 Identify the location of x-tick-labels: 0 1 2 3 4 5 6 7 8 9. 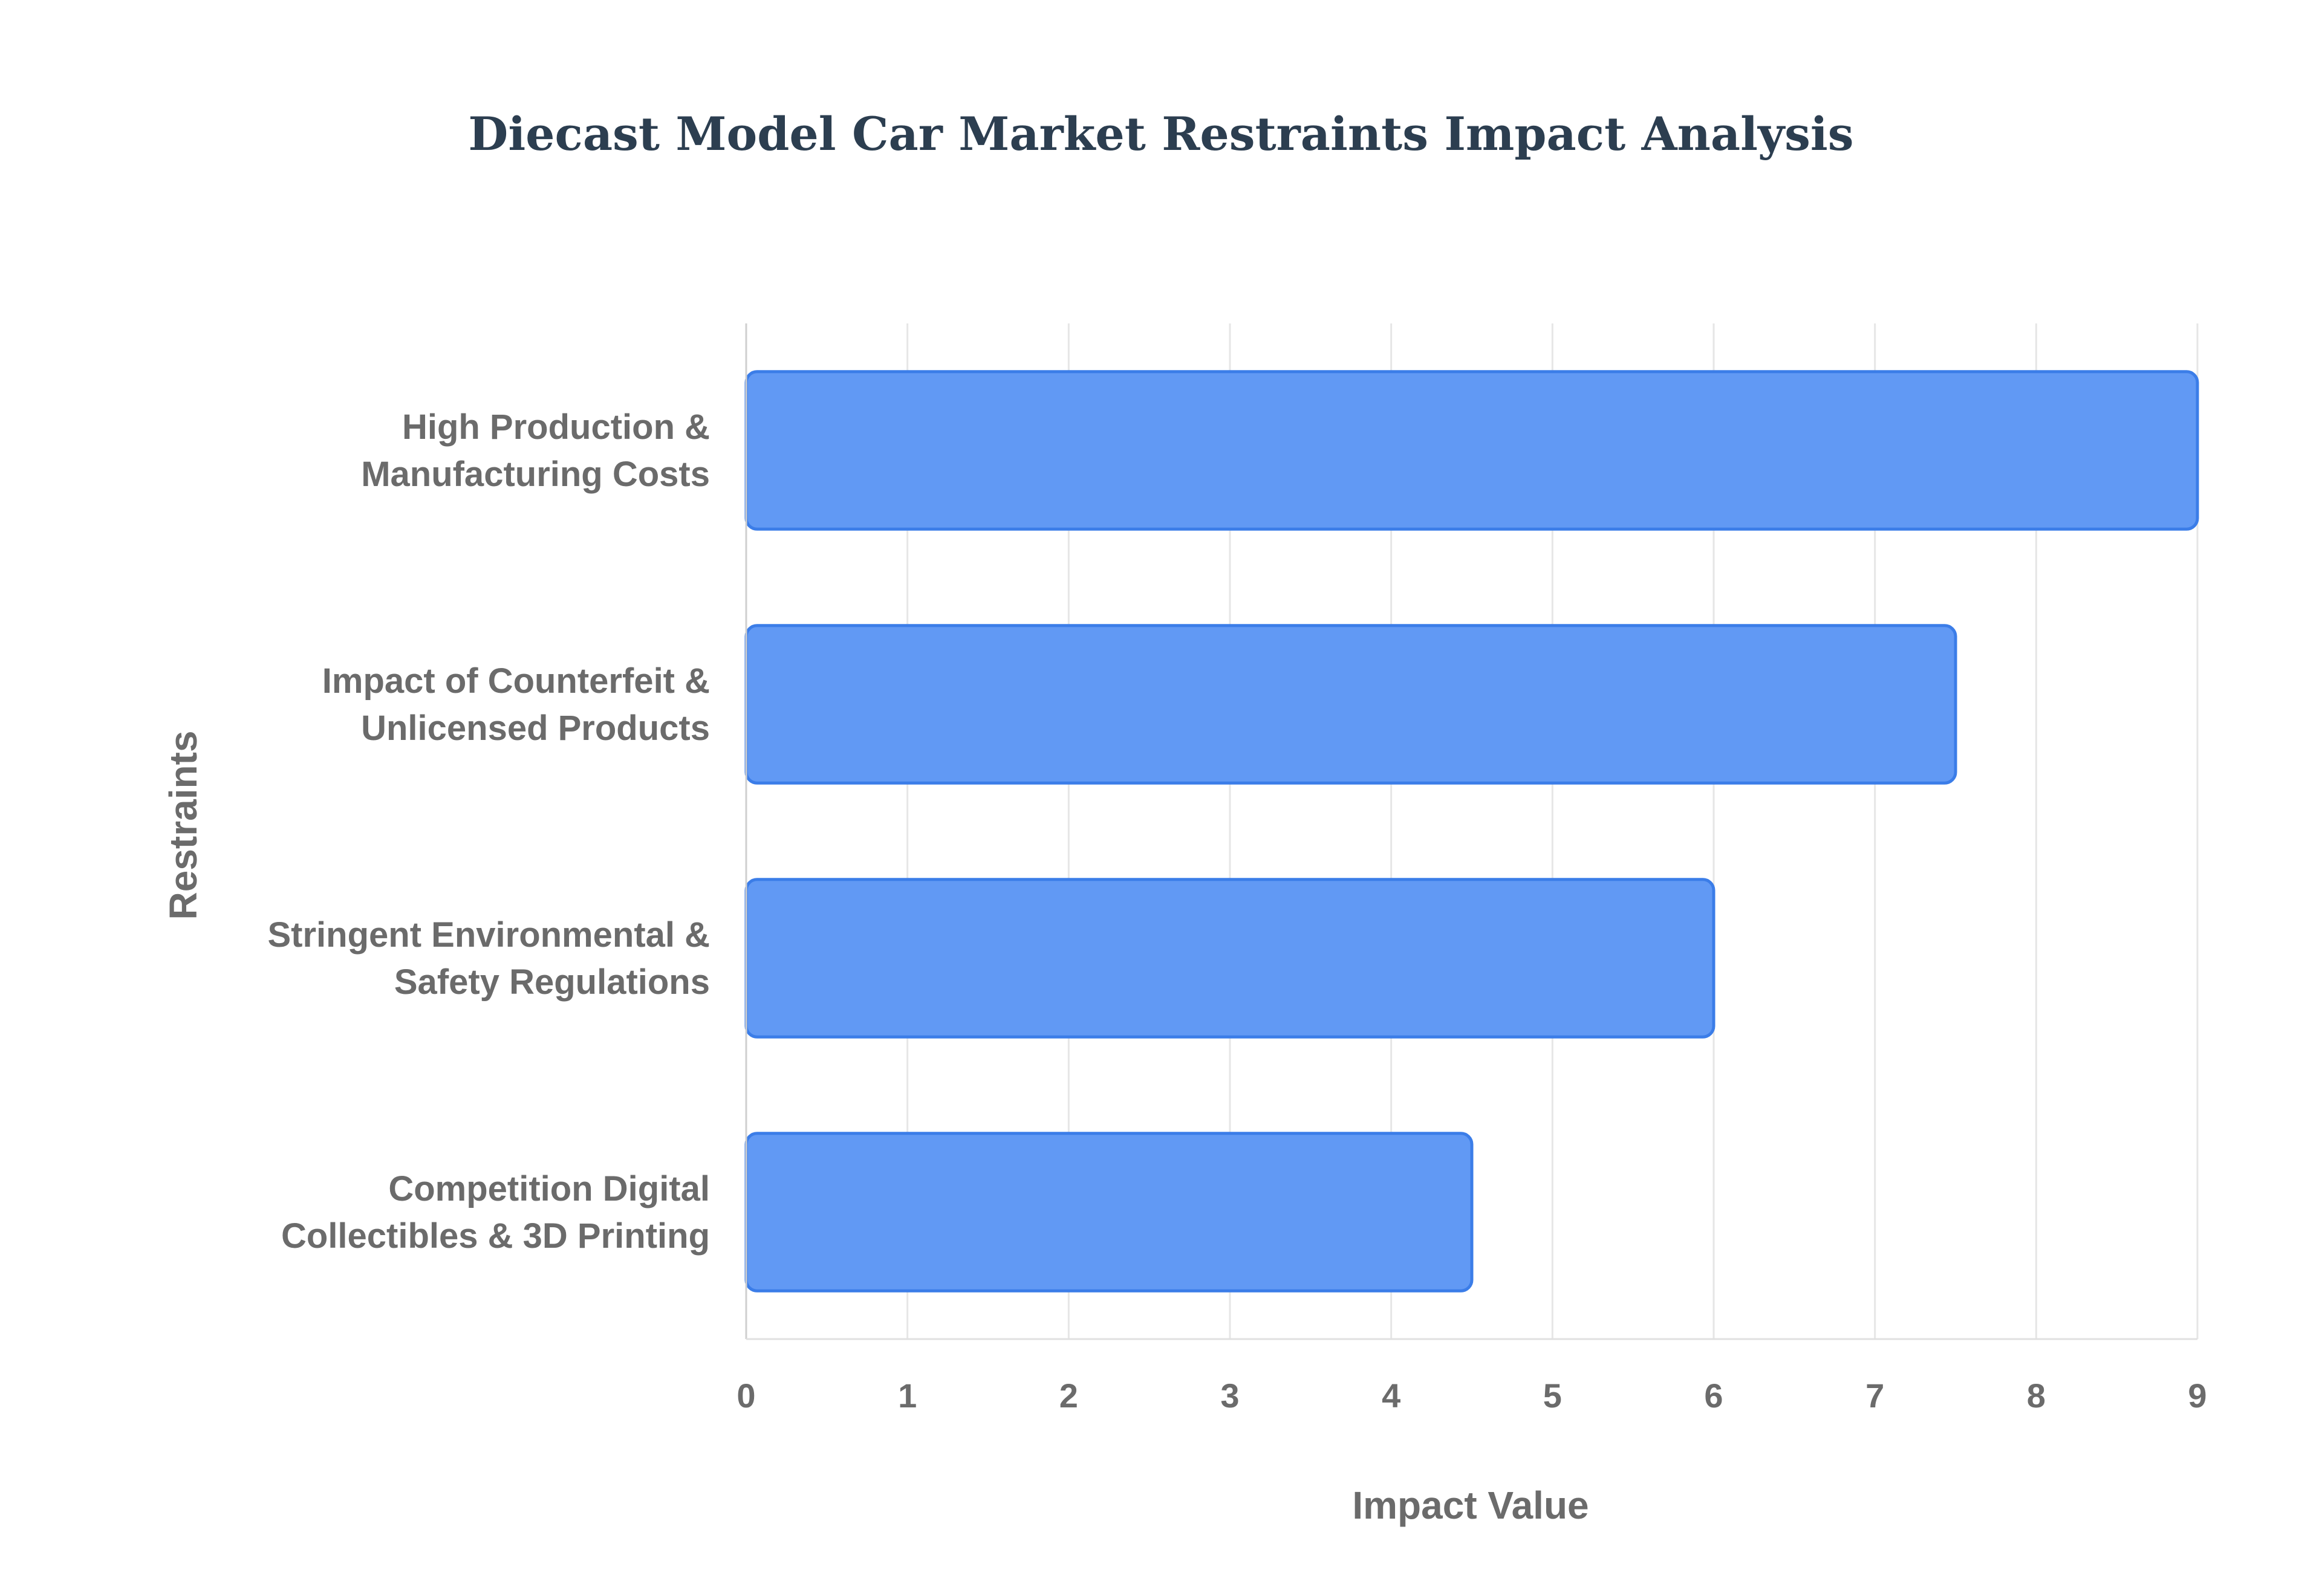
(1472, 1396).